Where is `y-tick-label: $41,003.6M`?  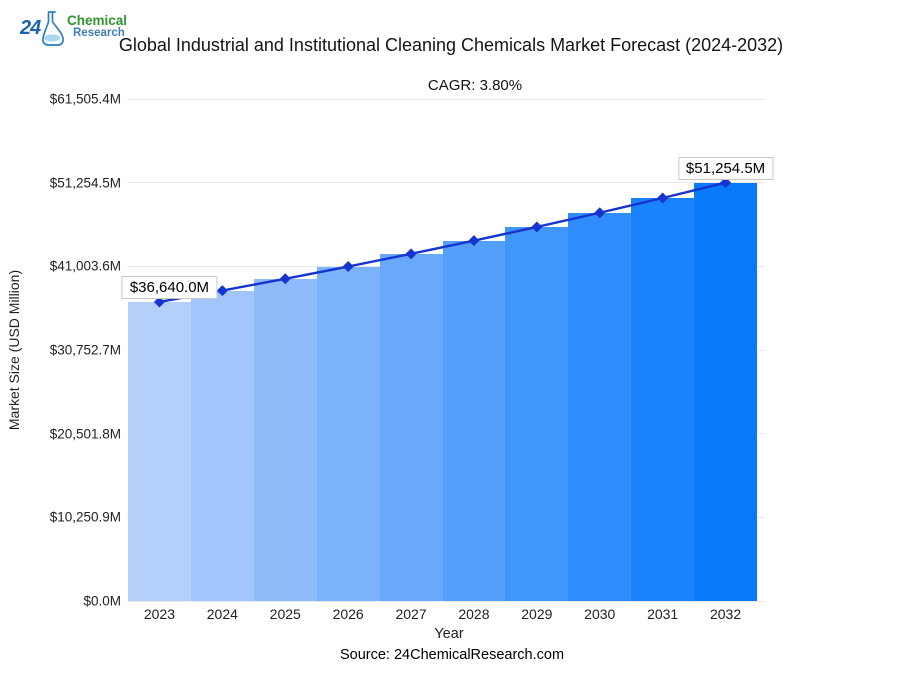
y-tick-label: $41,003.6M is located at coordinates (85, 266).